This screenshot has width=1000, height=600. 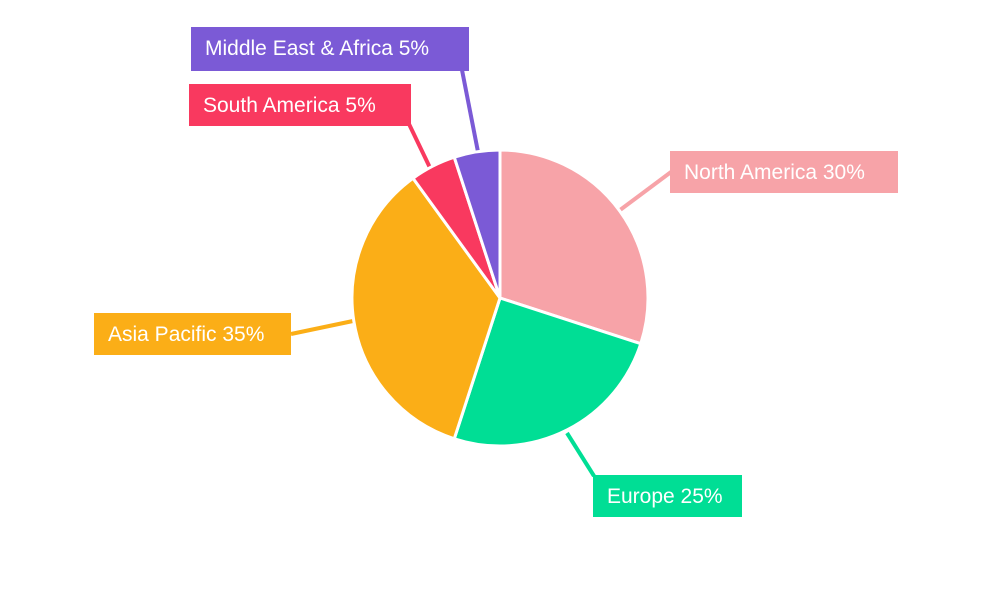 What do you see at coordinates (580, 454) in the screenshot?
I see `leader-line-europe` at bounding box center [580, 454].